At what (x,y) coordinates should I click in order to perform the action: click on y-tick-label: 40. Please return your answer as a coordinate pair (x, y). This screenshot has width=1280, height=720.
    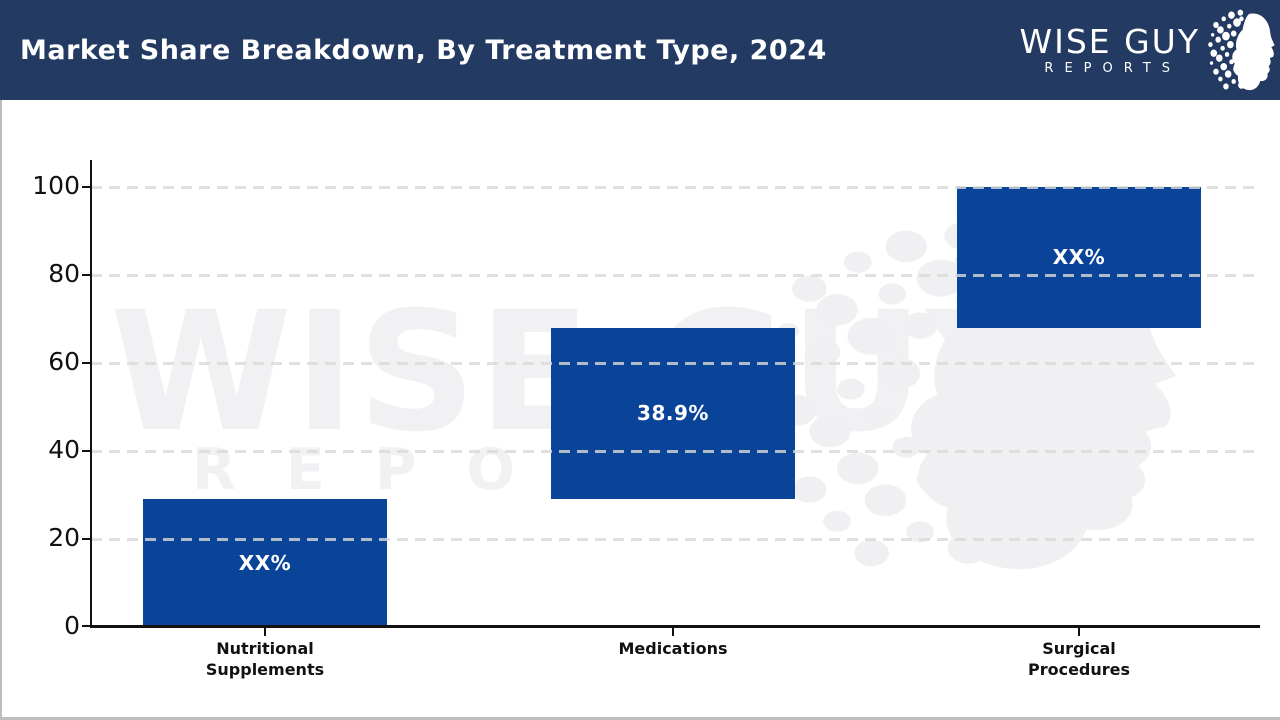
    Looking at the image, I should click on (64, 449).